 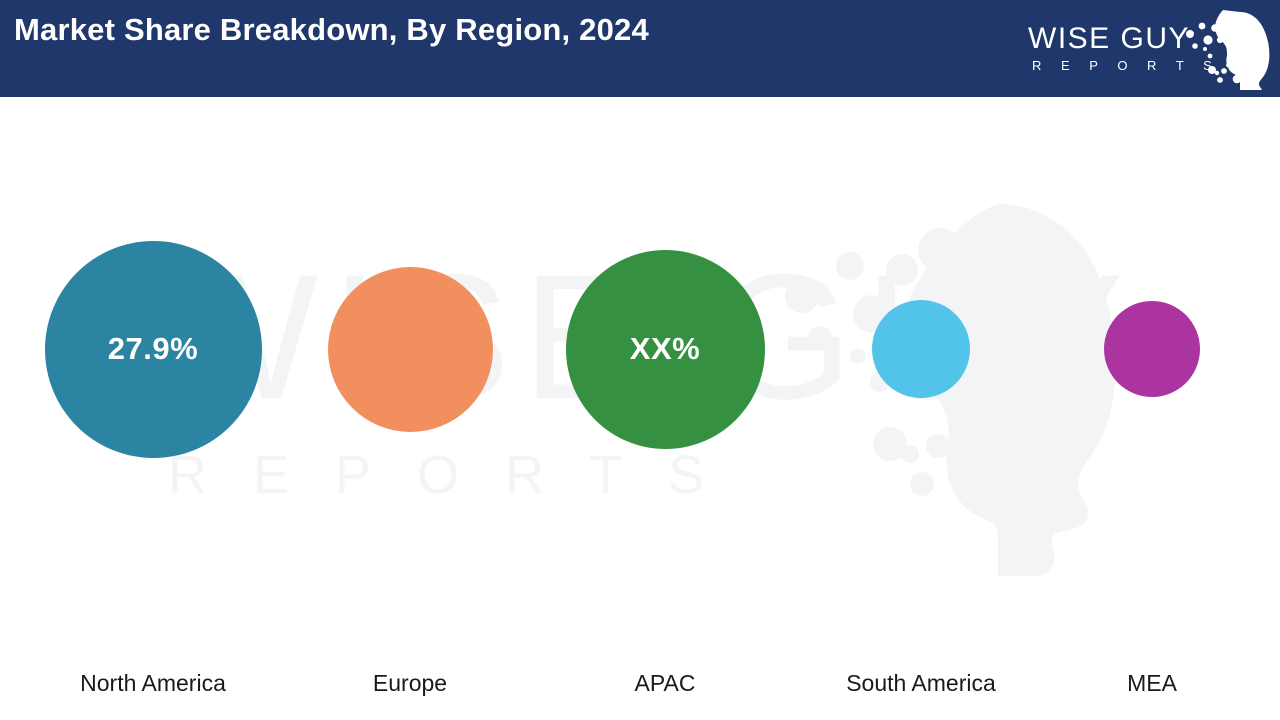 What do you see at coordinates (921, 349) in the screenshot?
I see `bubble-south-america` at bounding box center [921, 349].